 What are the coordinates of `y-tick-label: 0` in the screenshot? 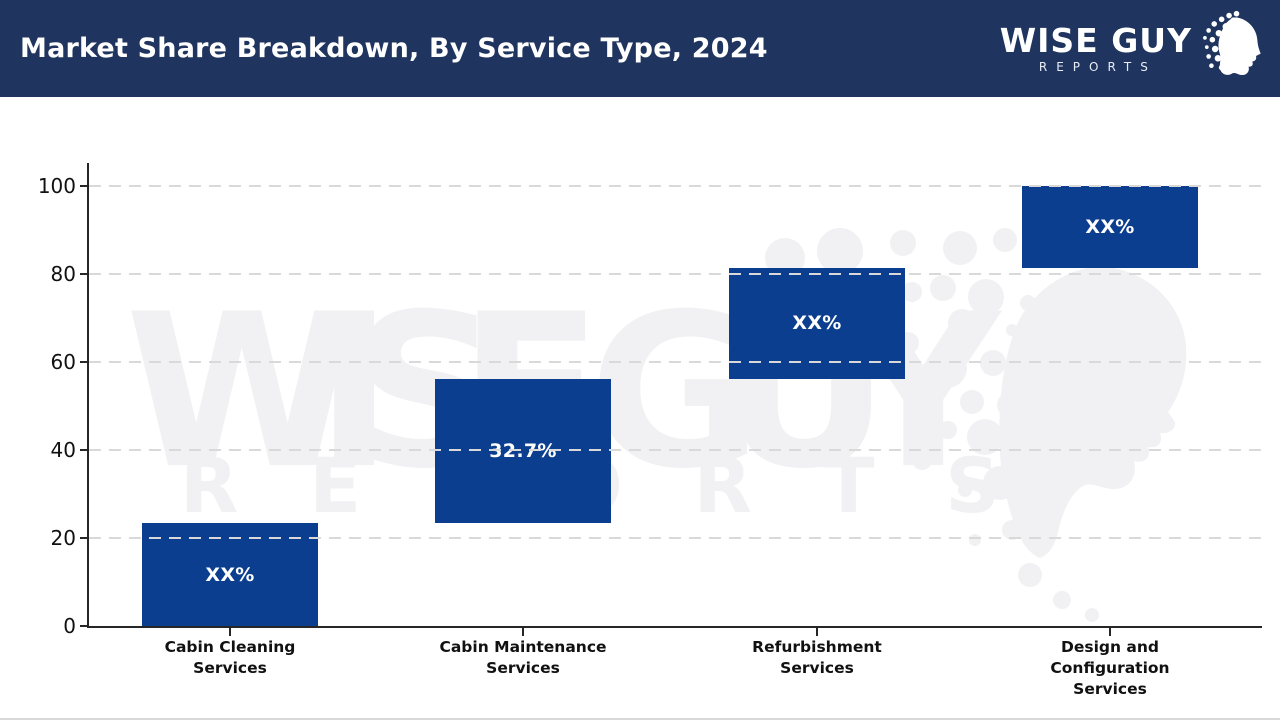 It's located at (69, 626).